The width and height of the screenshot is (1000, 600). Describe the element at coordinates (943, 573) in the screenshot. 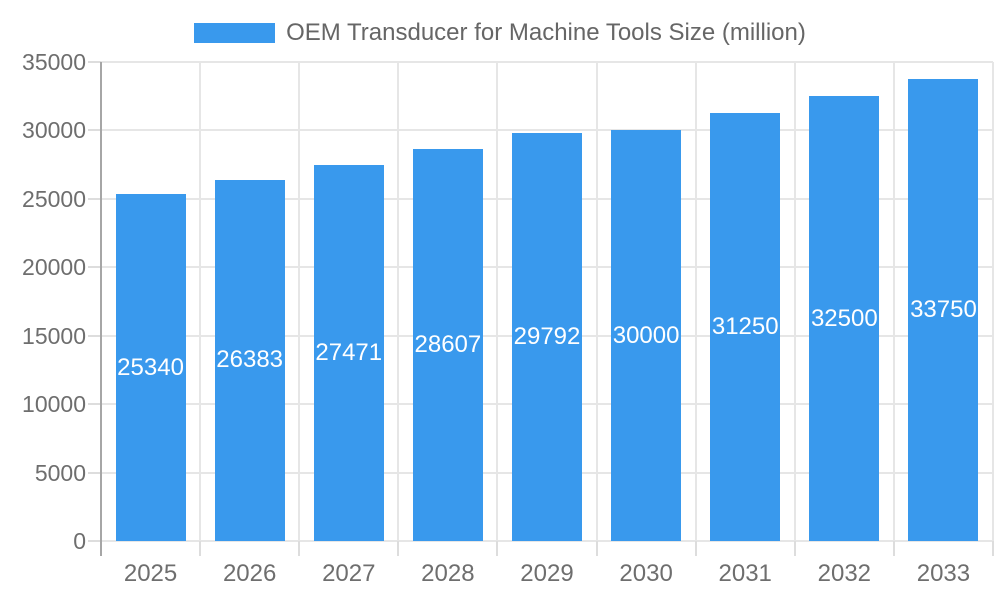

I see `x-tick-label: 2033` at that location.